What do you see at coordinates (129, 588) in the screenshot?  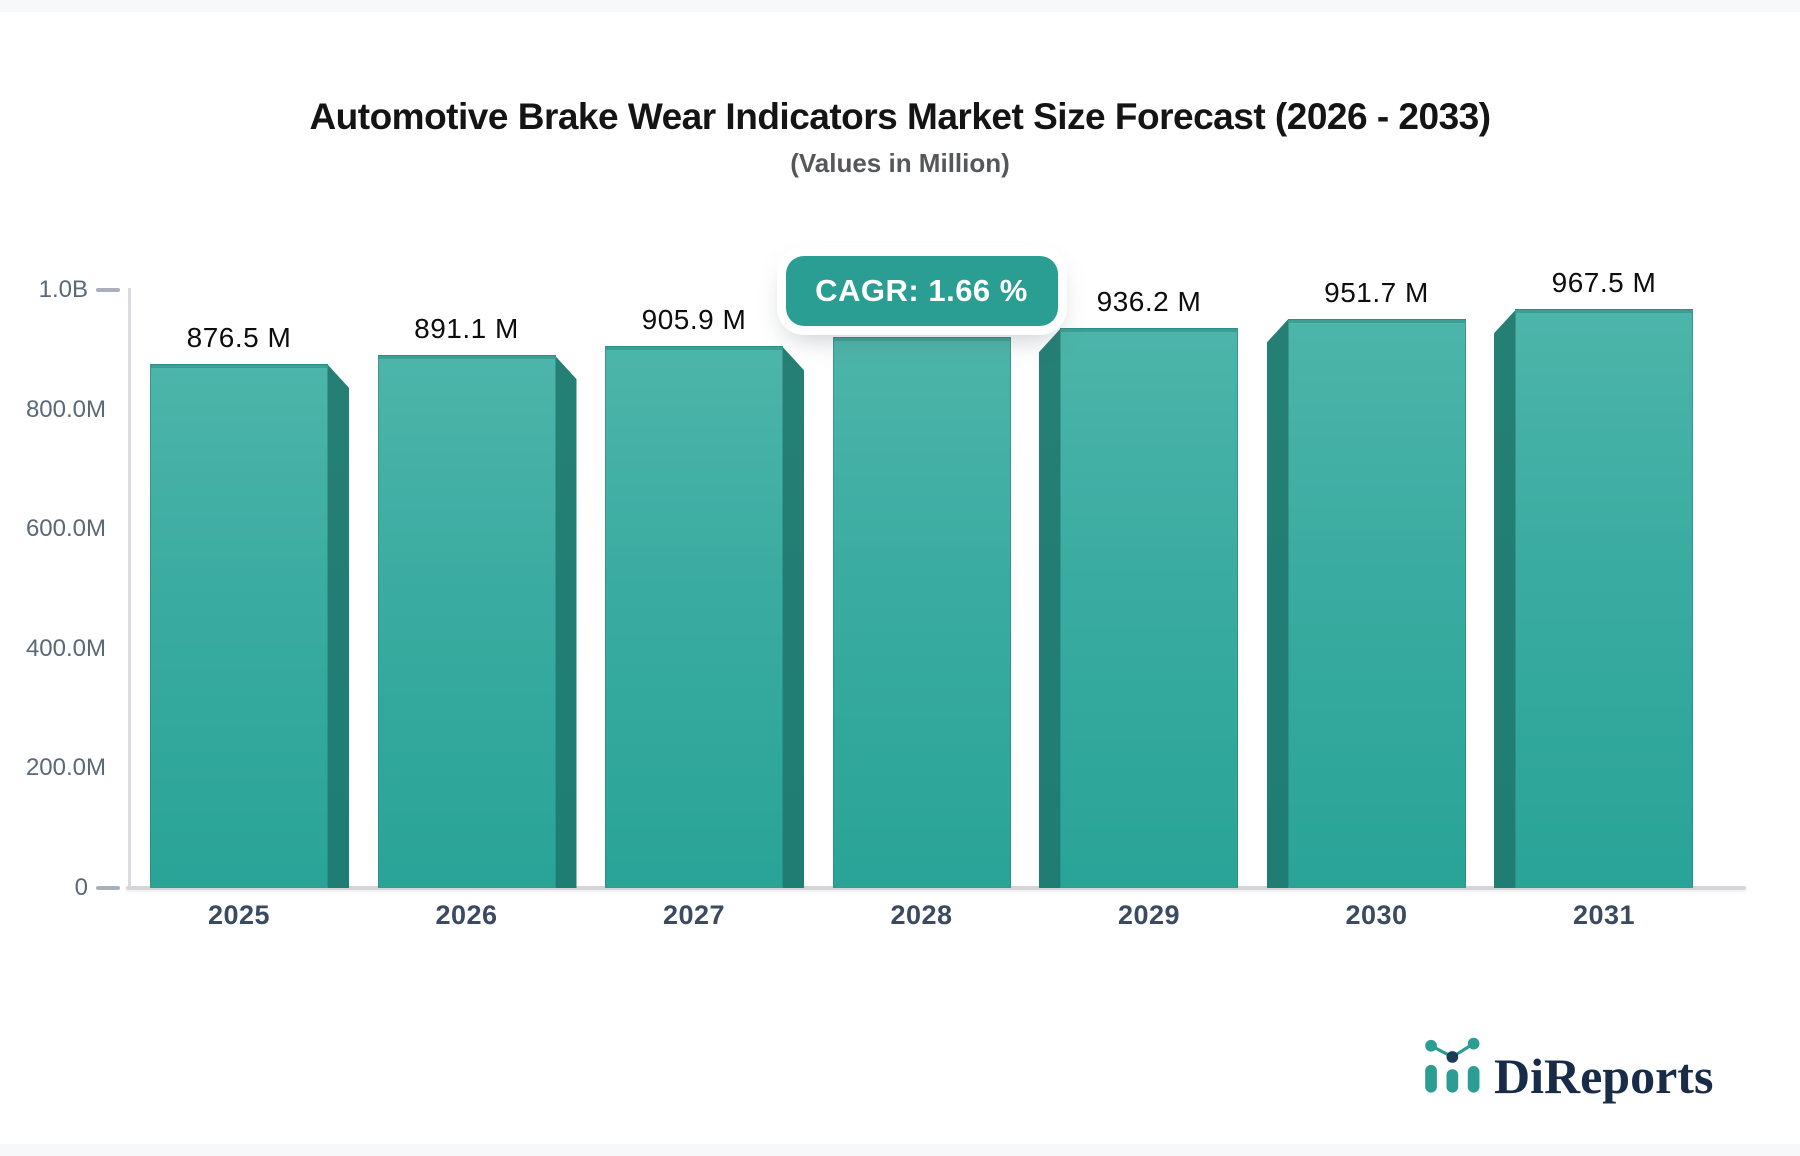 I see `y-axis-line` at bounding box center [129, 588].